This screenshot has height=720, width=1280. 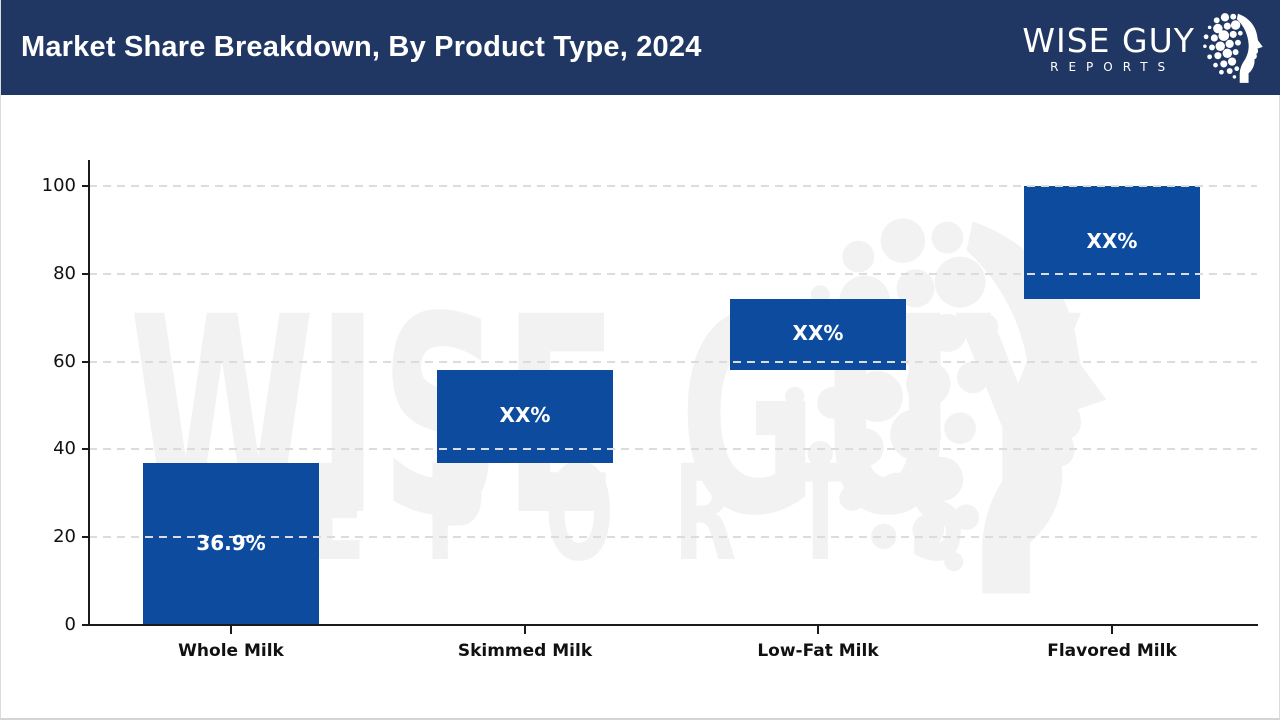 What do you see at coordinates (525, 651) in the screenshot?
I see `x-axis-category-label: Skimmed Milk` at bounding box center [525, 651].